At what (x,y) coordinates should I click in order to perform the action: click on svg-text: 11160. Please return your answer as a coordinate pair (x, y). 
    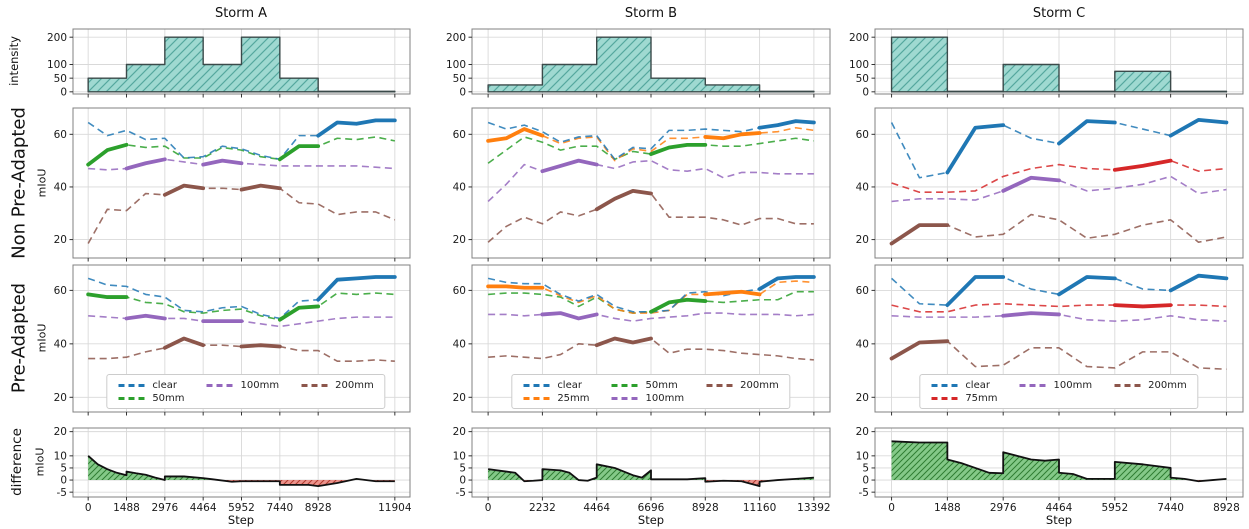
    Looking at the image, I should click on (759, 508).